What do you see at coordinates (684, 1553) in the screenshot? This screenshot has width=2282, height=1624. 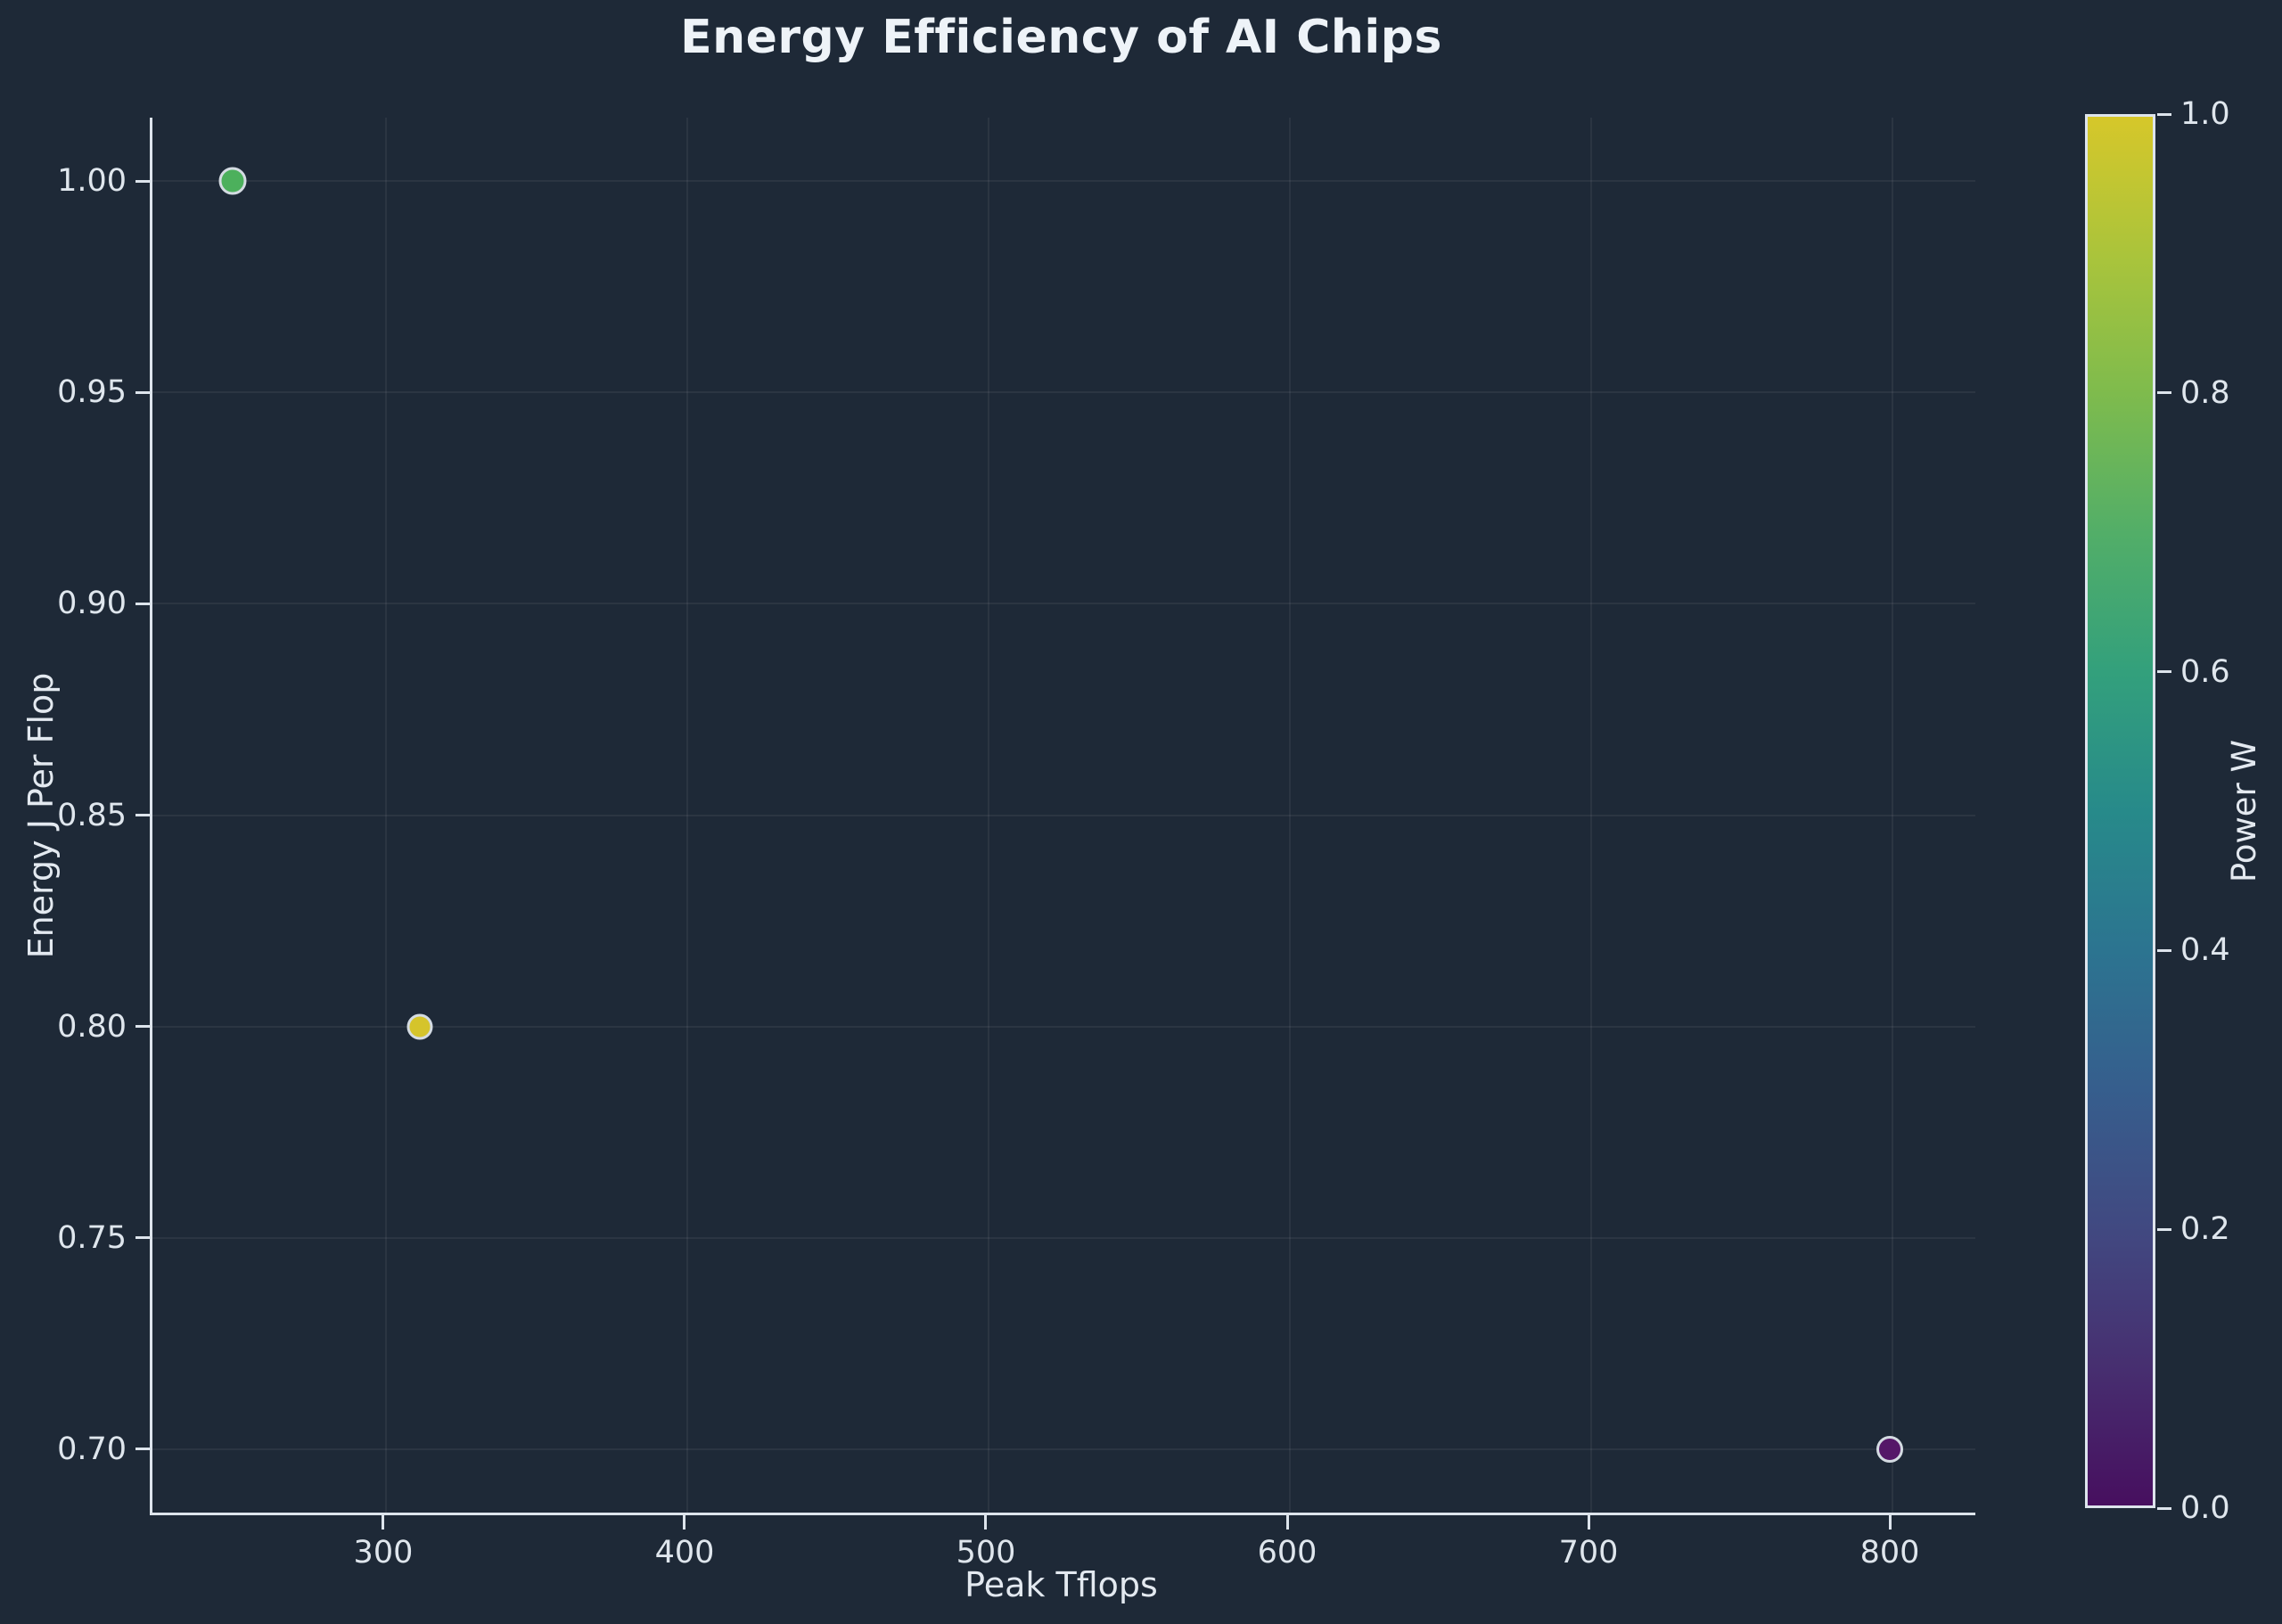 I see `x-tick-label: 400` at bounding box center [684, 1553].